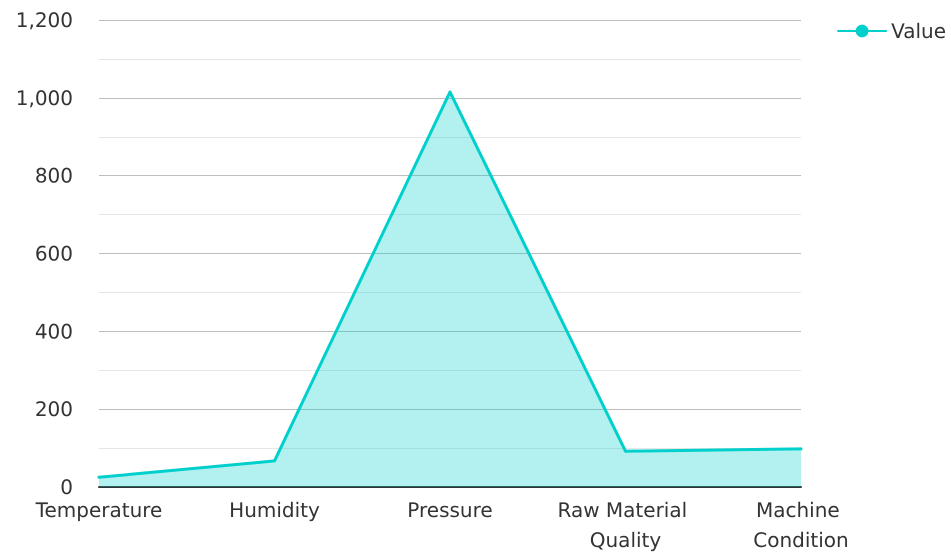 The height and width of the screenshot is (560, 951). I want to click on x-tick-label: Temperature, so click(98, 510).